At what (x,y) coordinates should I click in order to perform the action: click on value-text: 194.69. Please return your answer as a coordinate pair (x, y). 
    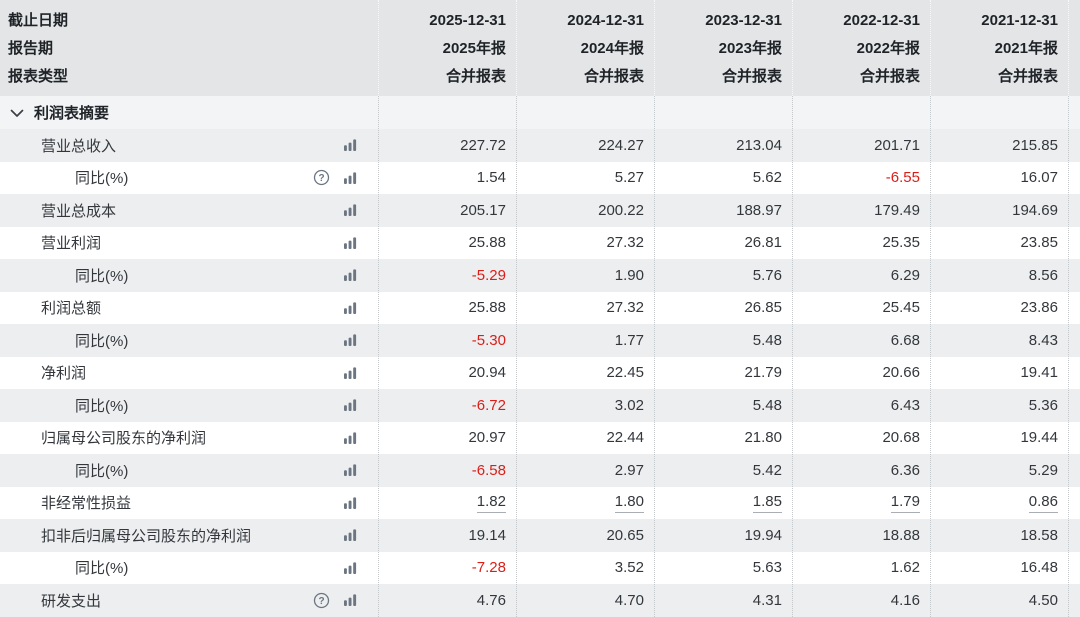
    Looking at the image, I should click on (1035, 210).